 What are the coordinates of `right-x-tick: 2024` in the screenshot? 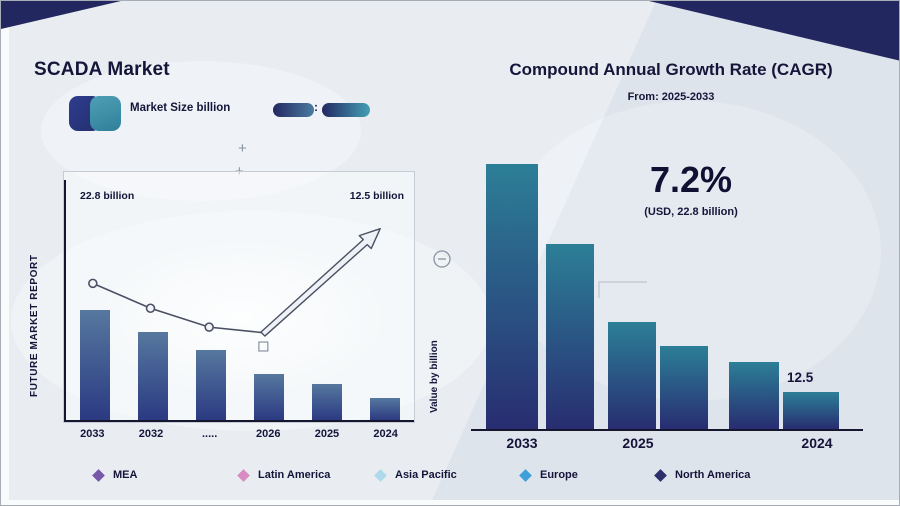 It's located at (817, 443).